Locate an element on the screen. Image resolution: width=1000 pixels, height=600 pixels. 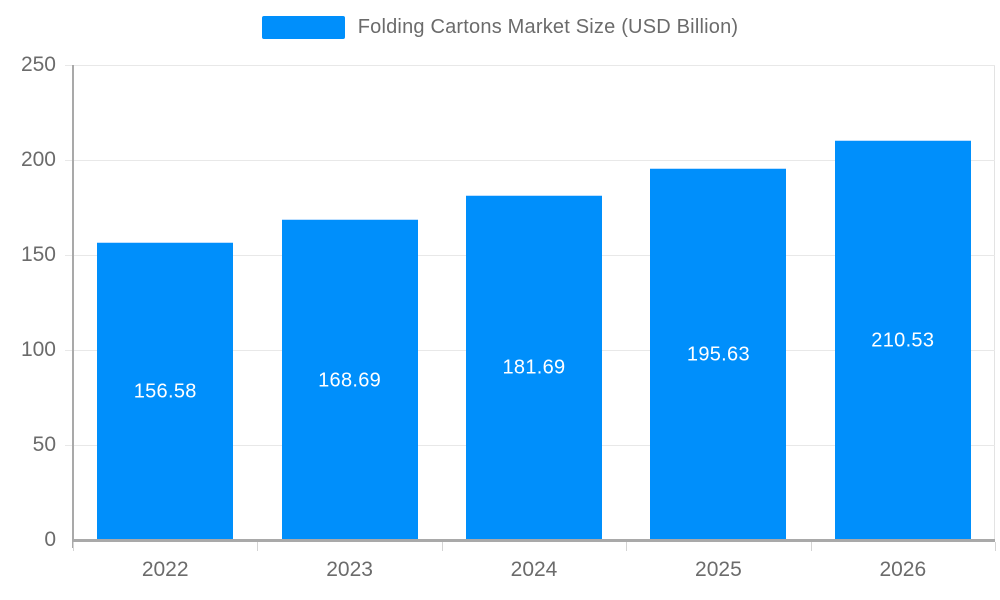
bar-2026: 210.53 is located at coordinates (902, 340).